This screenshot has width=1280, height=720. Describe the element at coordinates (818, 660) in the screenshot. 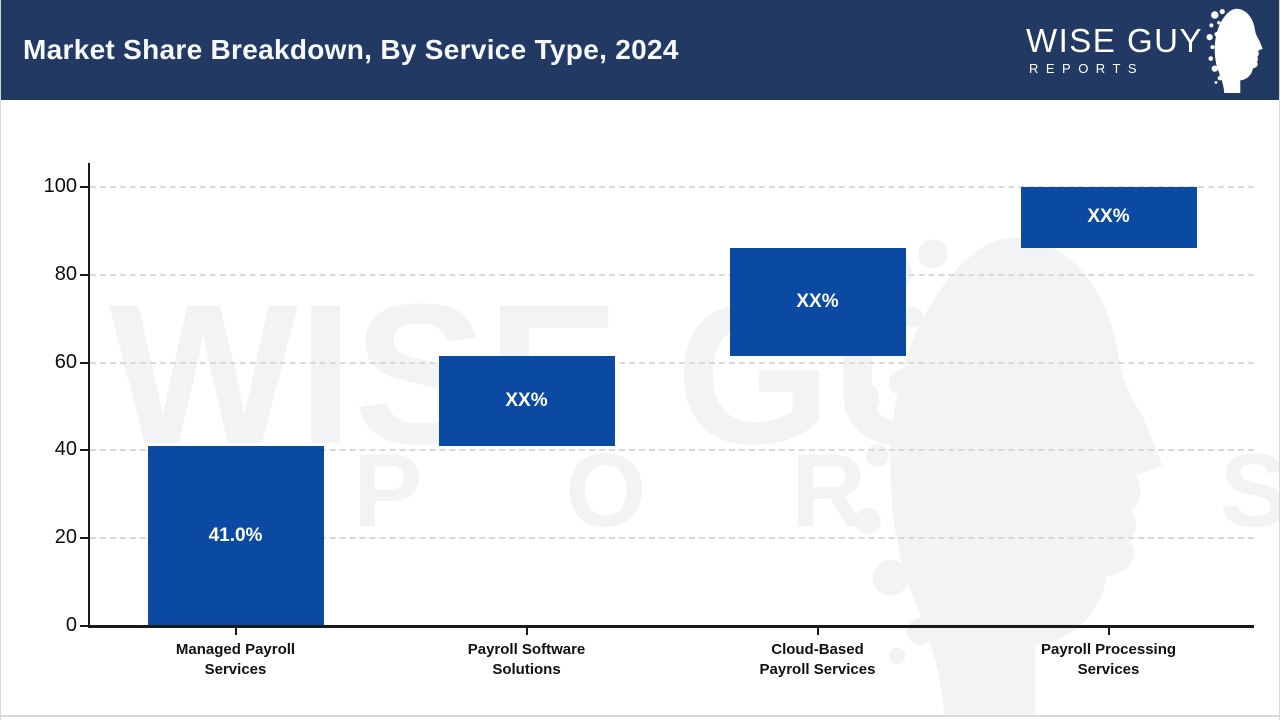

I see `x-category-label: Cloud-Based Payroll Services` at that location.